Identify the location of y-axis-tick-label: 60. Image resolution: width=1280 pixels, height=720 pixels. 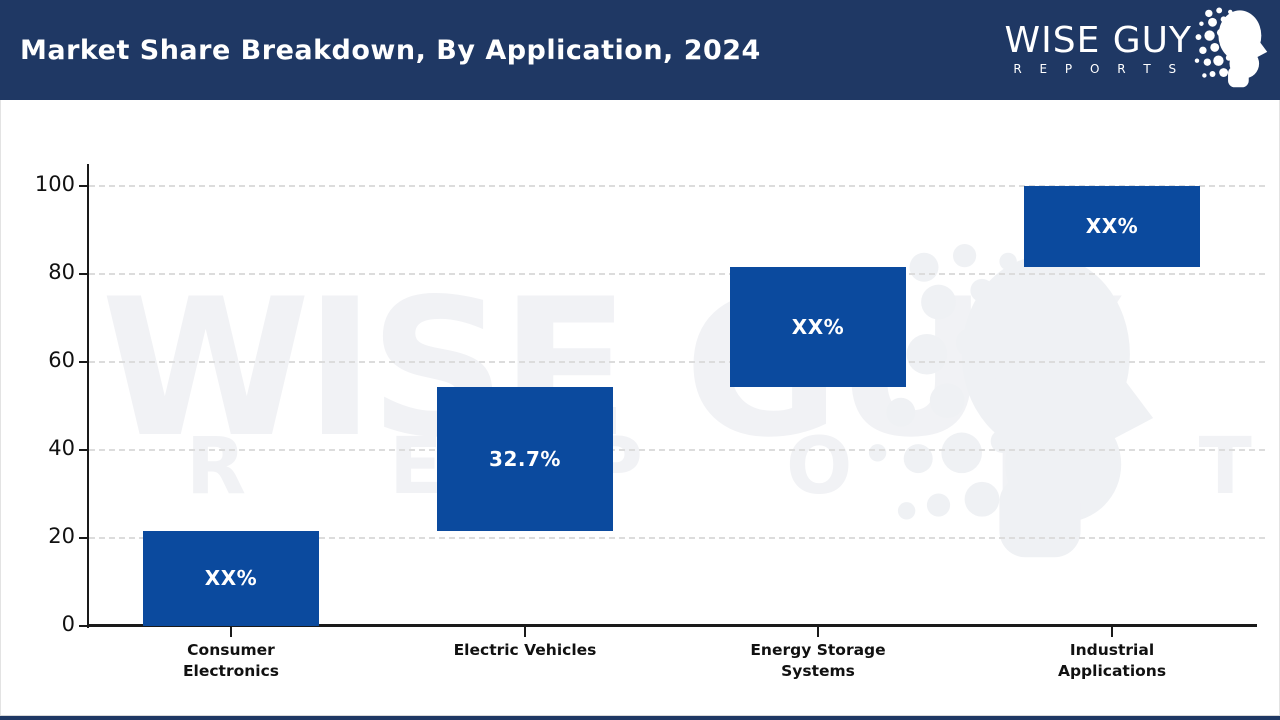
(61, 360).